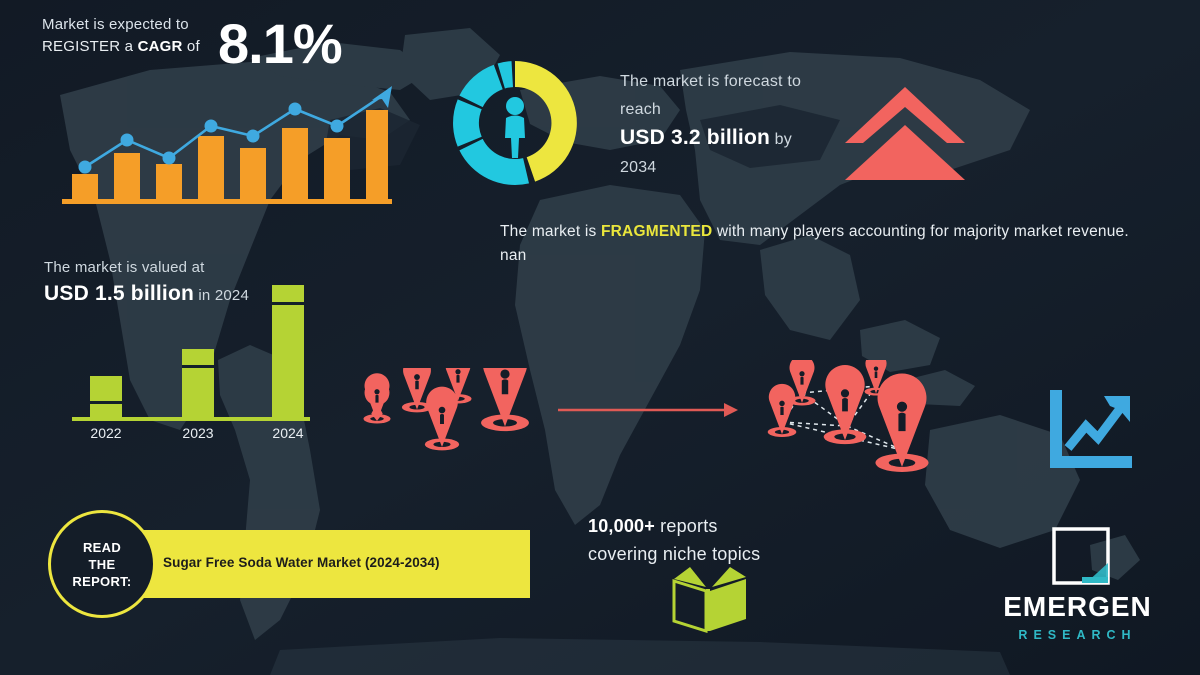 This screenshot has height=675, width=1200. What do you see at coordinates (102, 581) in the screenshot?
I see `read-report-line3: REPORT:` at bounding box center [102, 581].